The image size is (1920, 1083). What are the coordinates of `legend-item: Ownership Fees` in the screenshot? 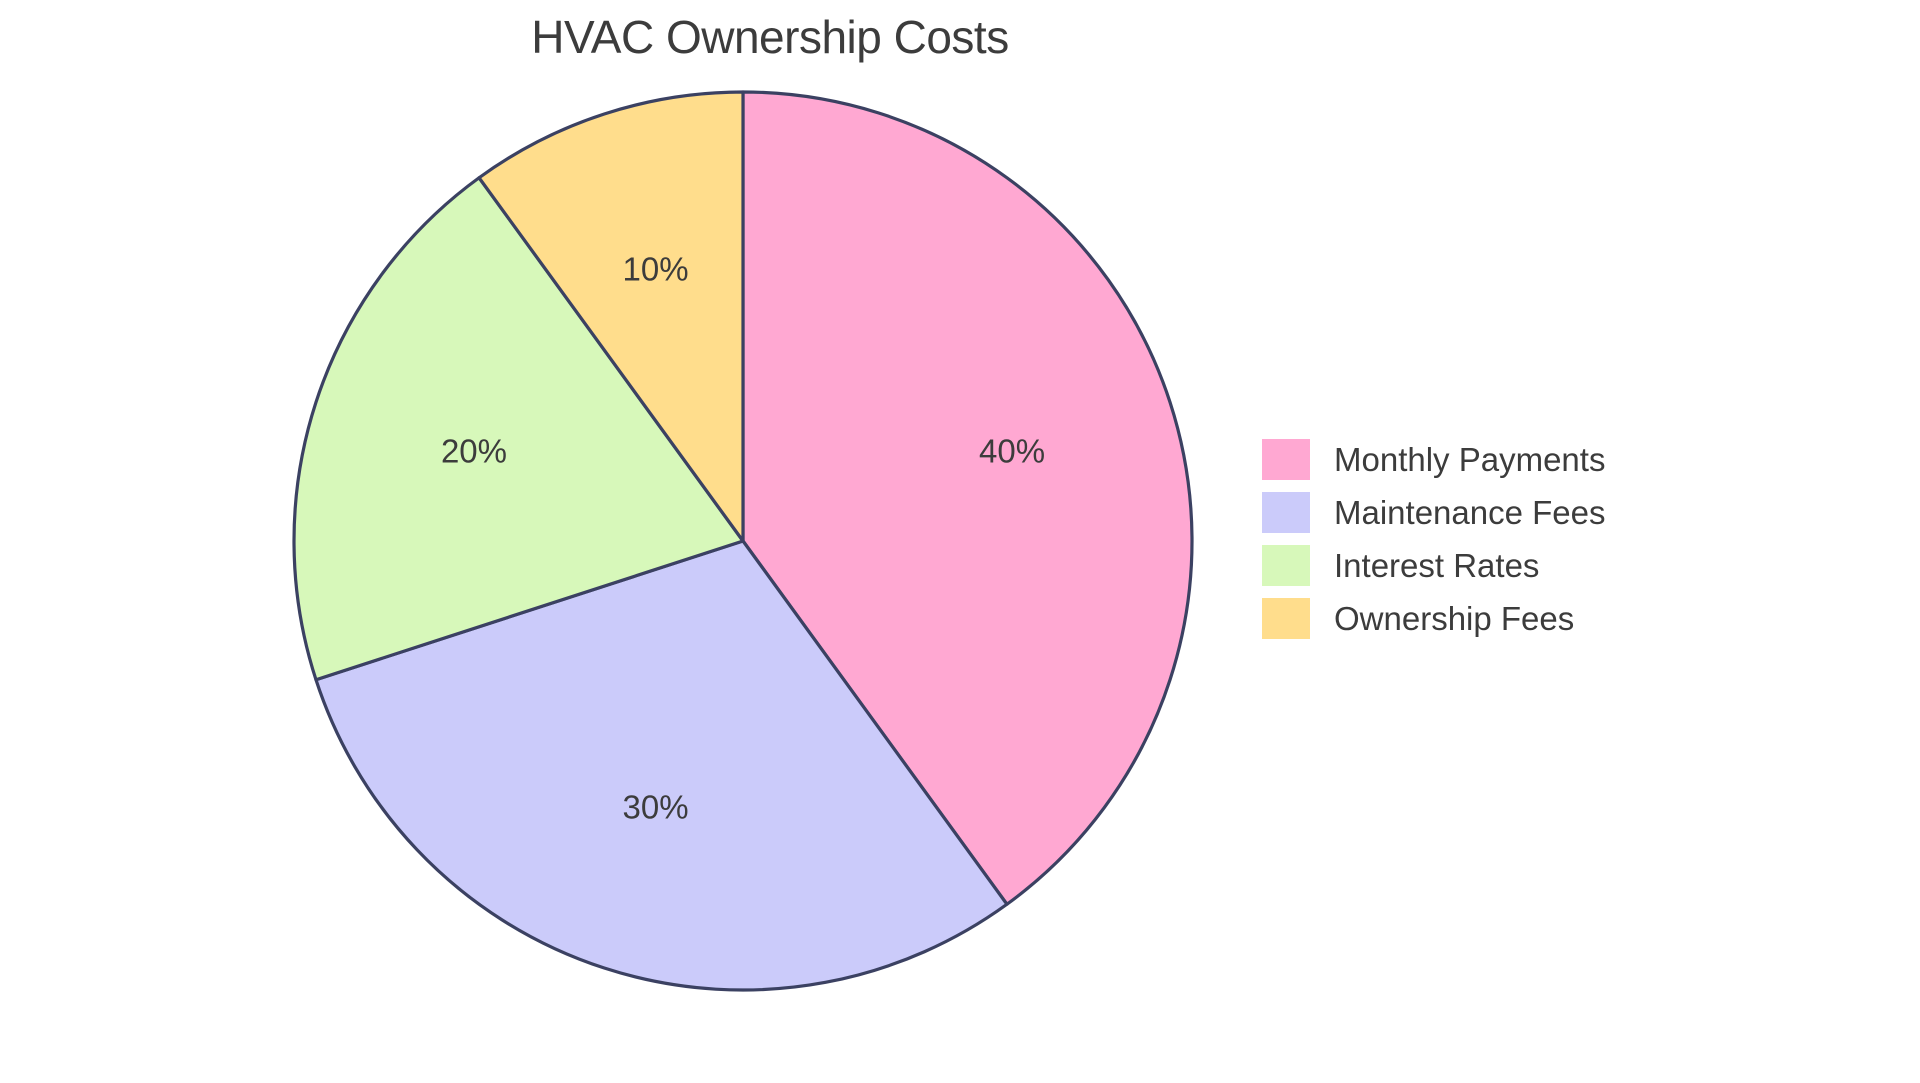 It's located at (1434, 618).